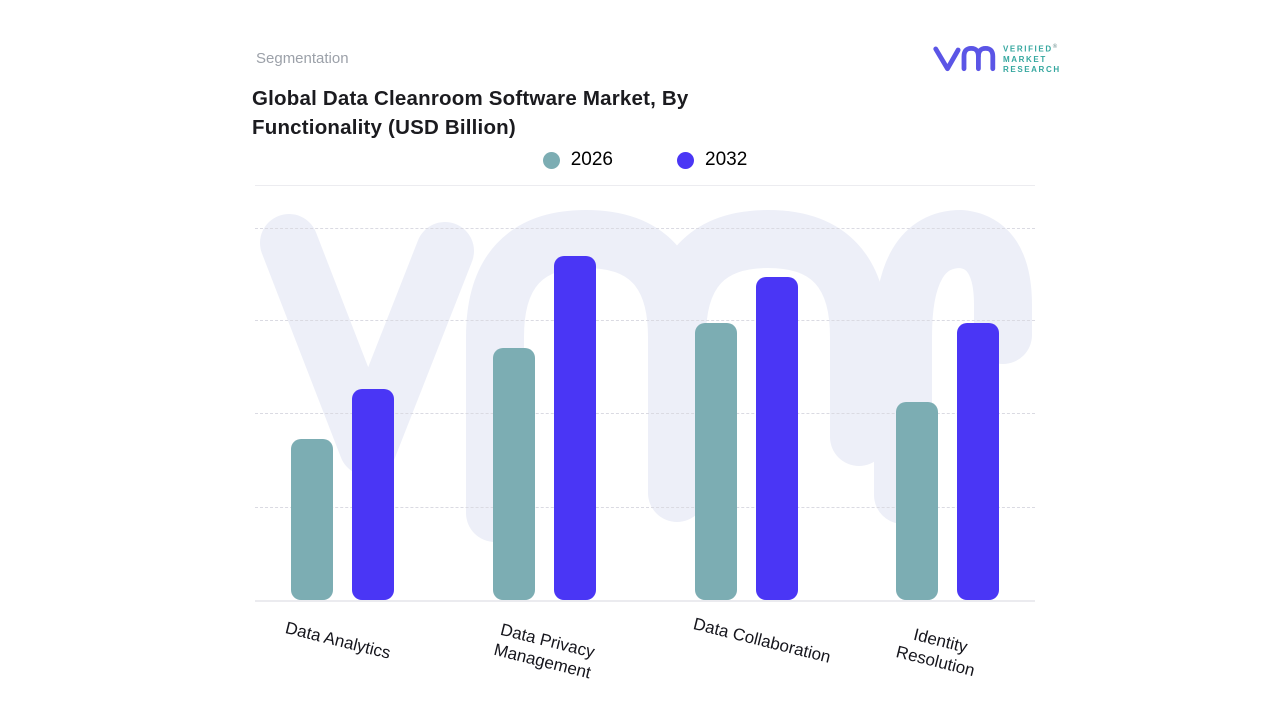 This screenshot has height=720, width=1280. Describe the element at coordinates (591, 159) in the screenshot. I see `legend-label-2026: 2026` at that location.